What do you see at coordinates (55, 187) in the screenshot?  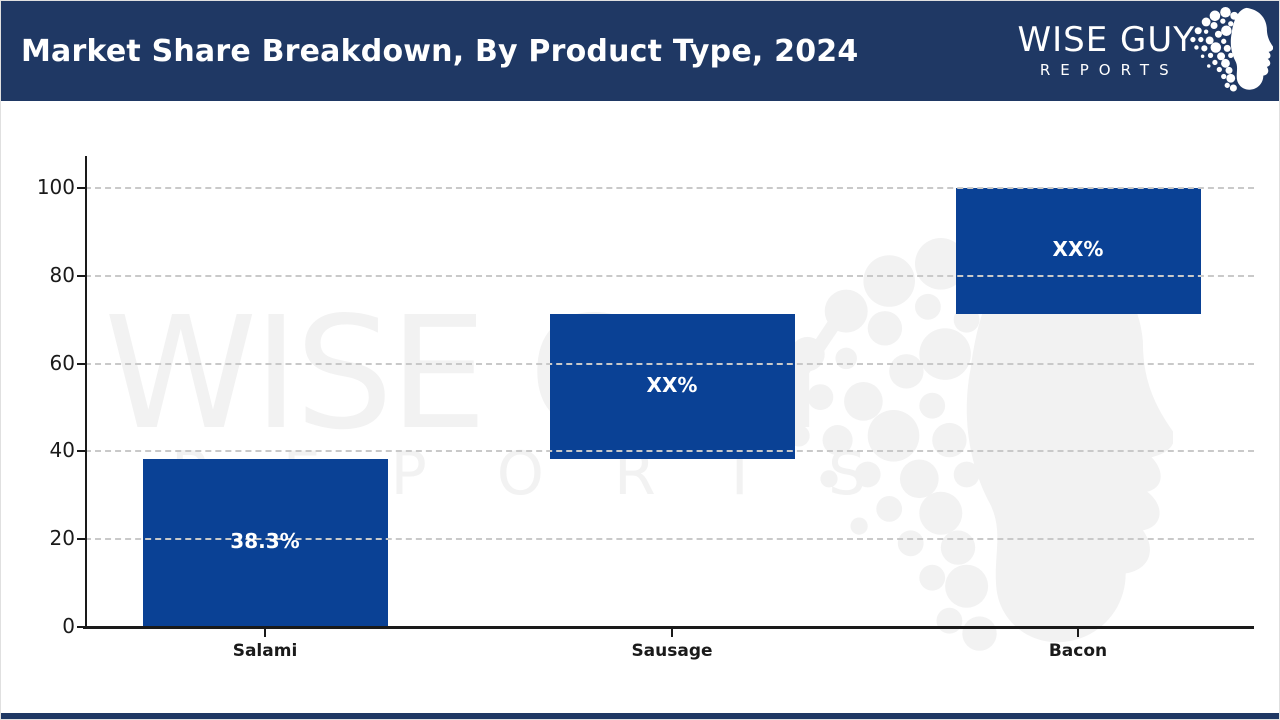 I see `y-axis-tick-label-100: 100` at bounding box center [55, 187].